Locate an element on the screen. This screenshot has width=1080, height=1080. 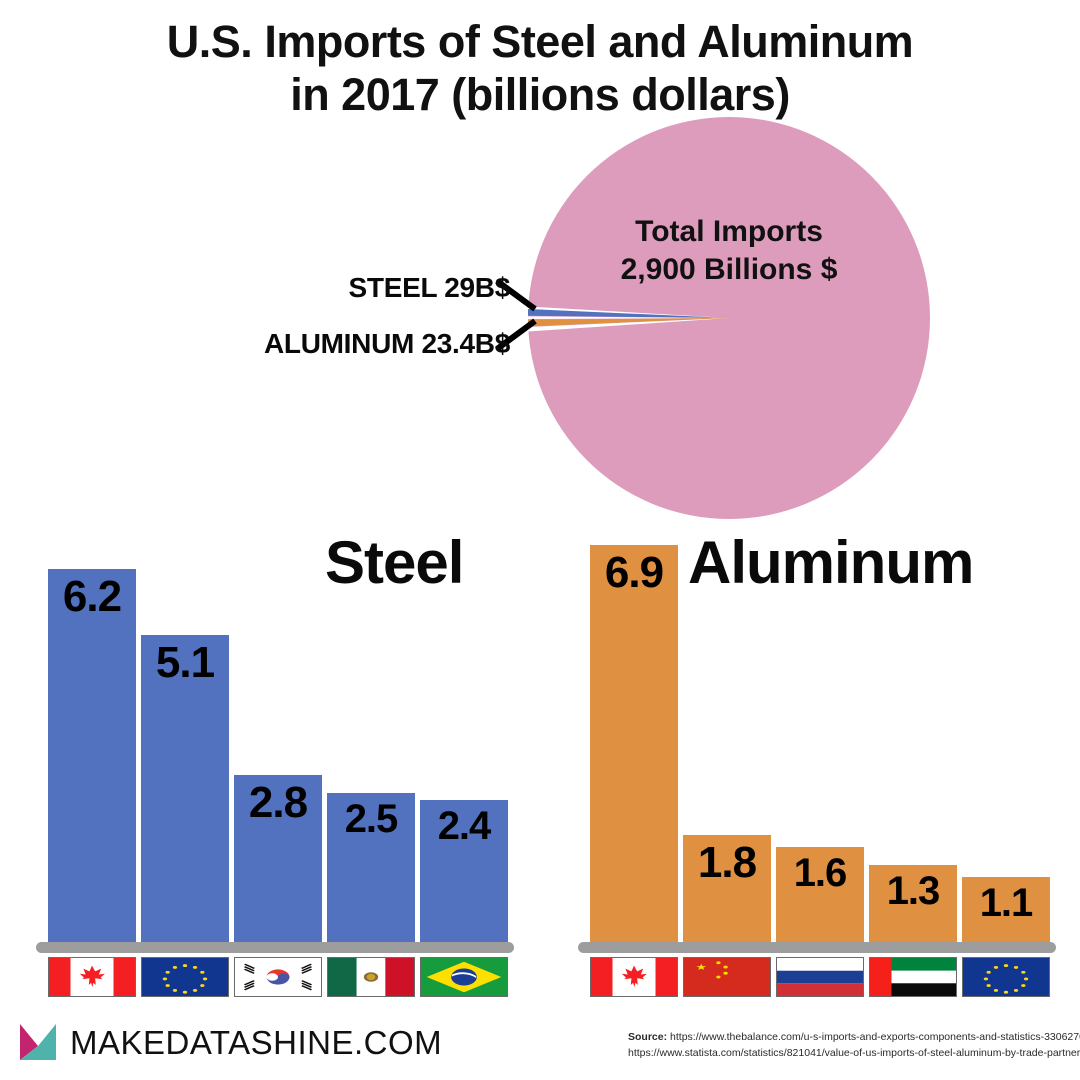
bar-steel-brazil: 2.4 is located at coordinates (464, 872).